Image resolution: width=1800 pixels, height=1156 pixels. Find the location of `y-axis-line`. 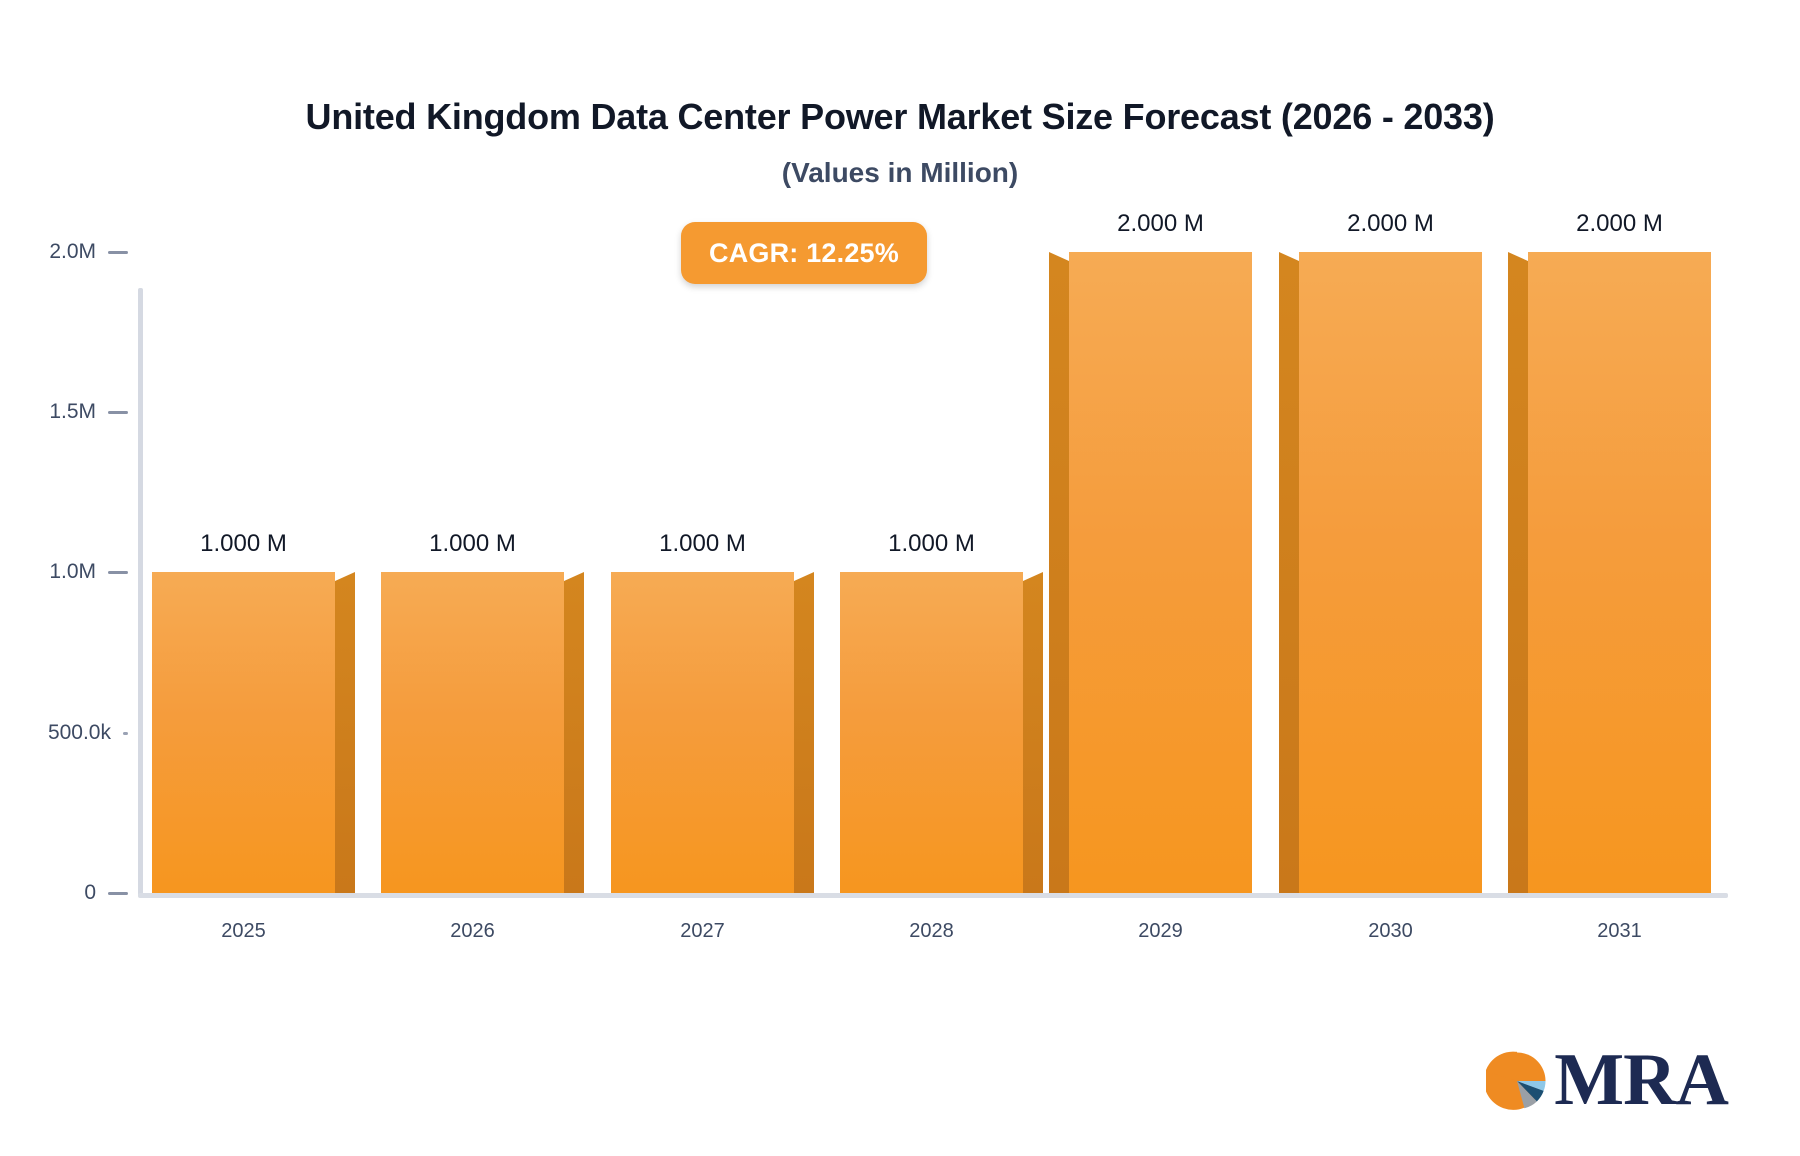

y-axis-line is located at coordinates (140, 592).